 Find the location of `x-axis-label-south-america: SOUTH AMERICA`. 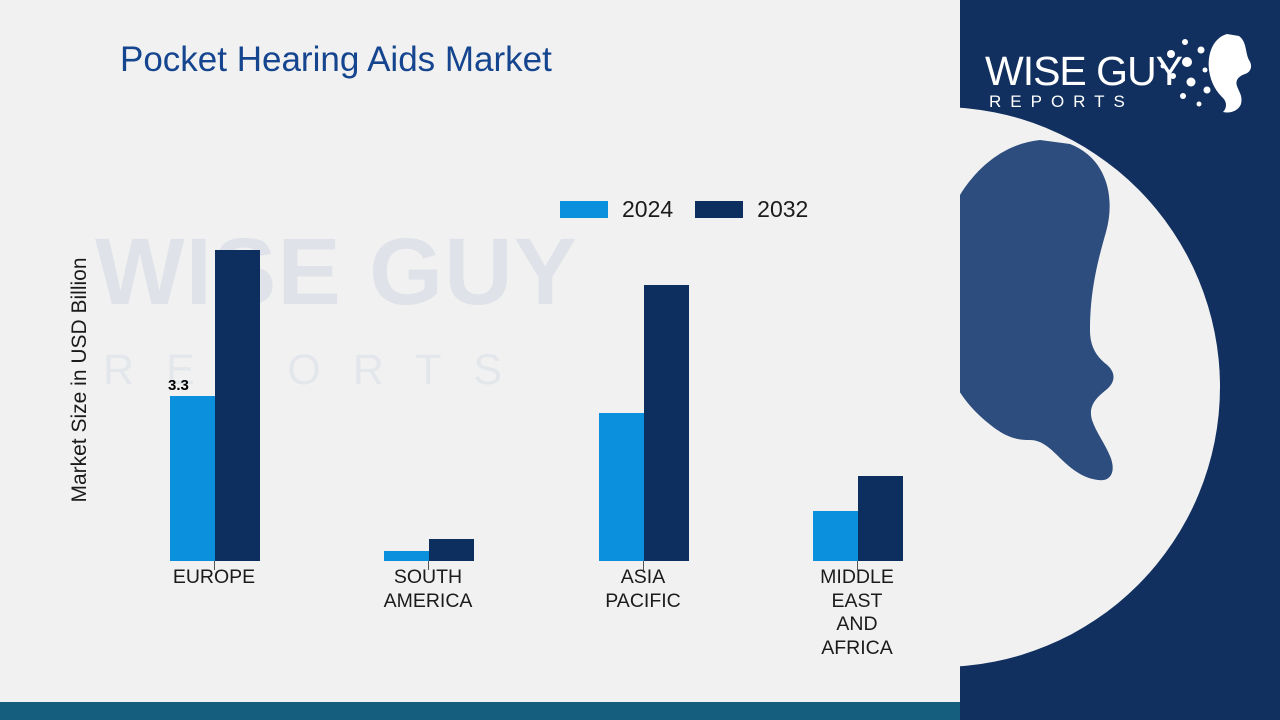

x-axis-label-south-america: SOUTH AMERICA is located at coordinates (428, 589).